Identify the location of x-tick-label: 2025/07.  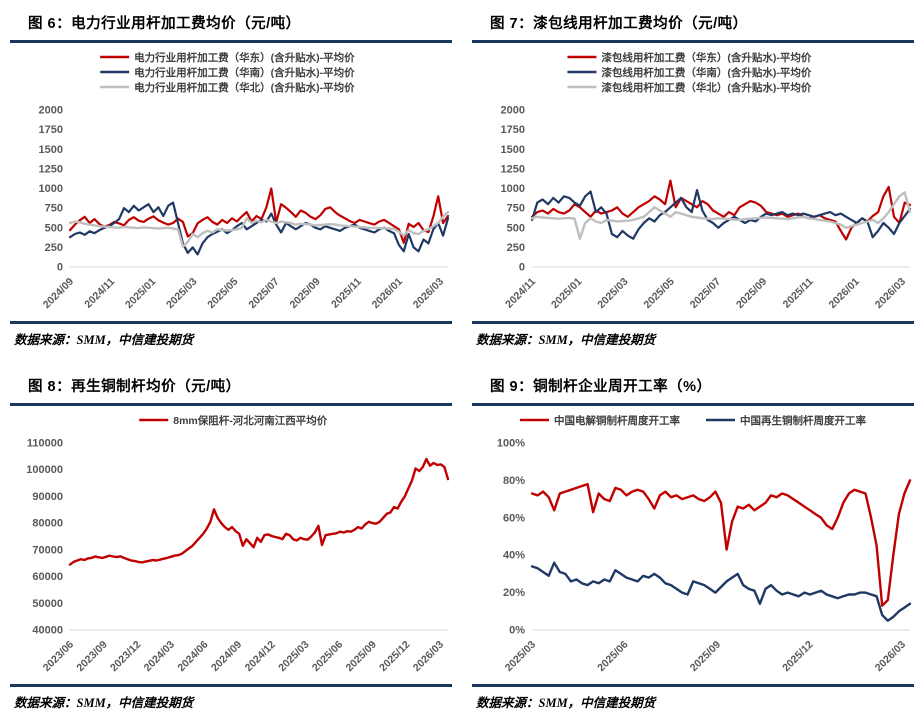
(705, 293).